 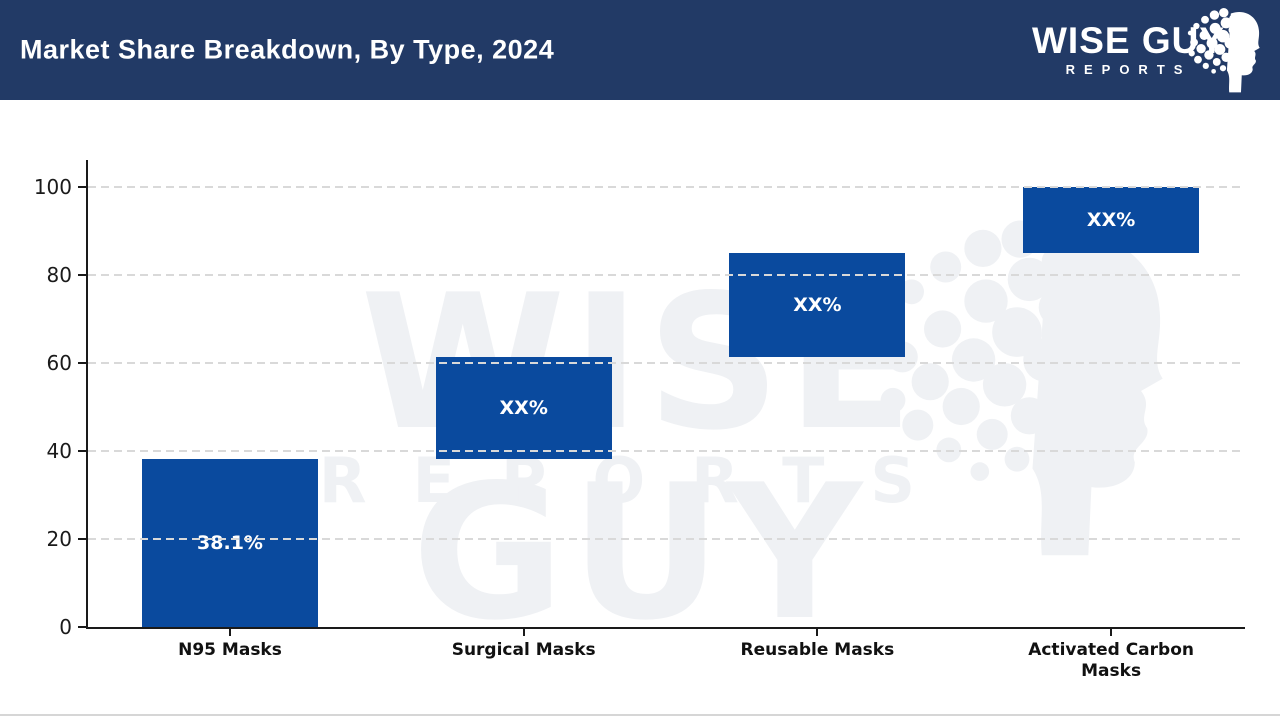 I want to click on y-tick-label: 40, so click(x=59, y=451).